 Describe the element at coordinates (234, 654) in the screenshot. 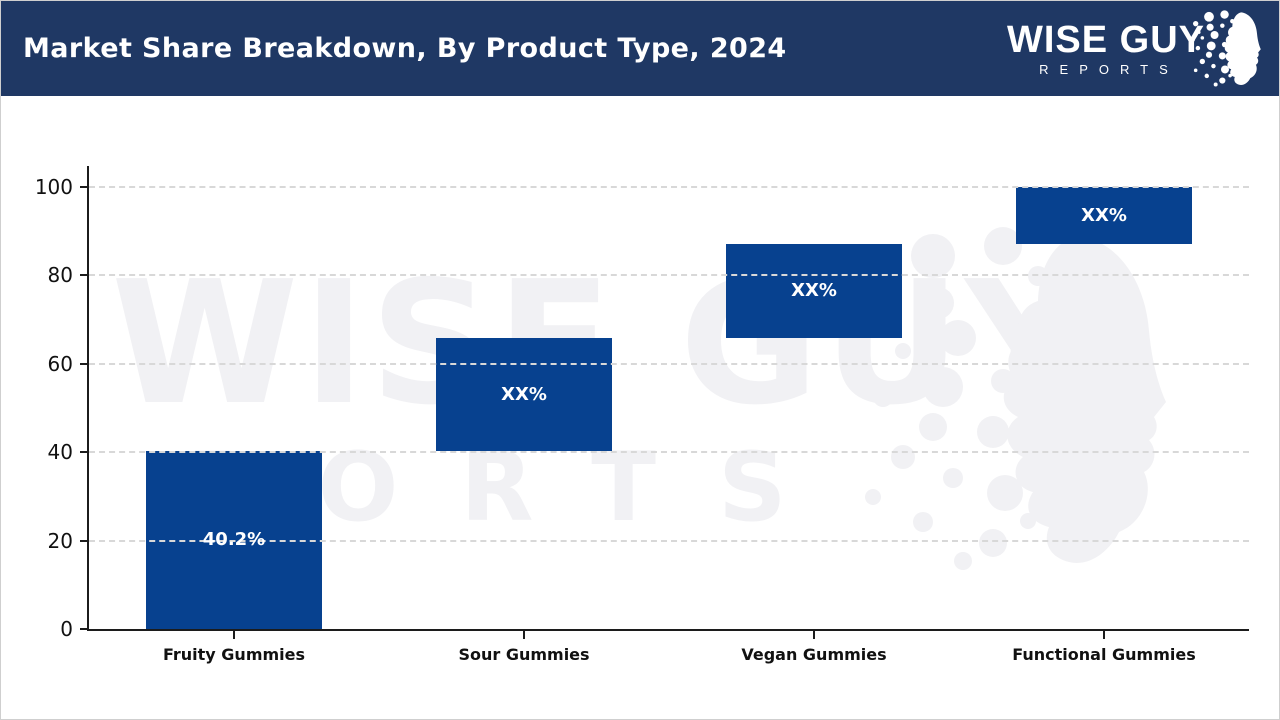

I see `x-category-label: Fruity Gummies` at that location.